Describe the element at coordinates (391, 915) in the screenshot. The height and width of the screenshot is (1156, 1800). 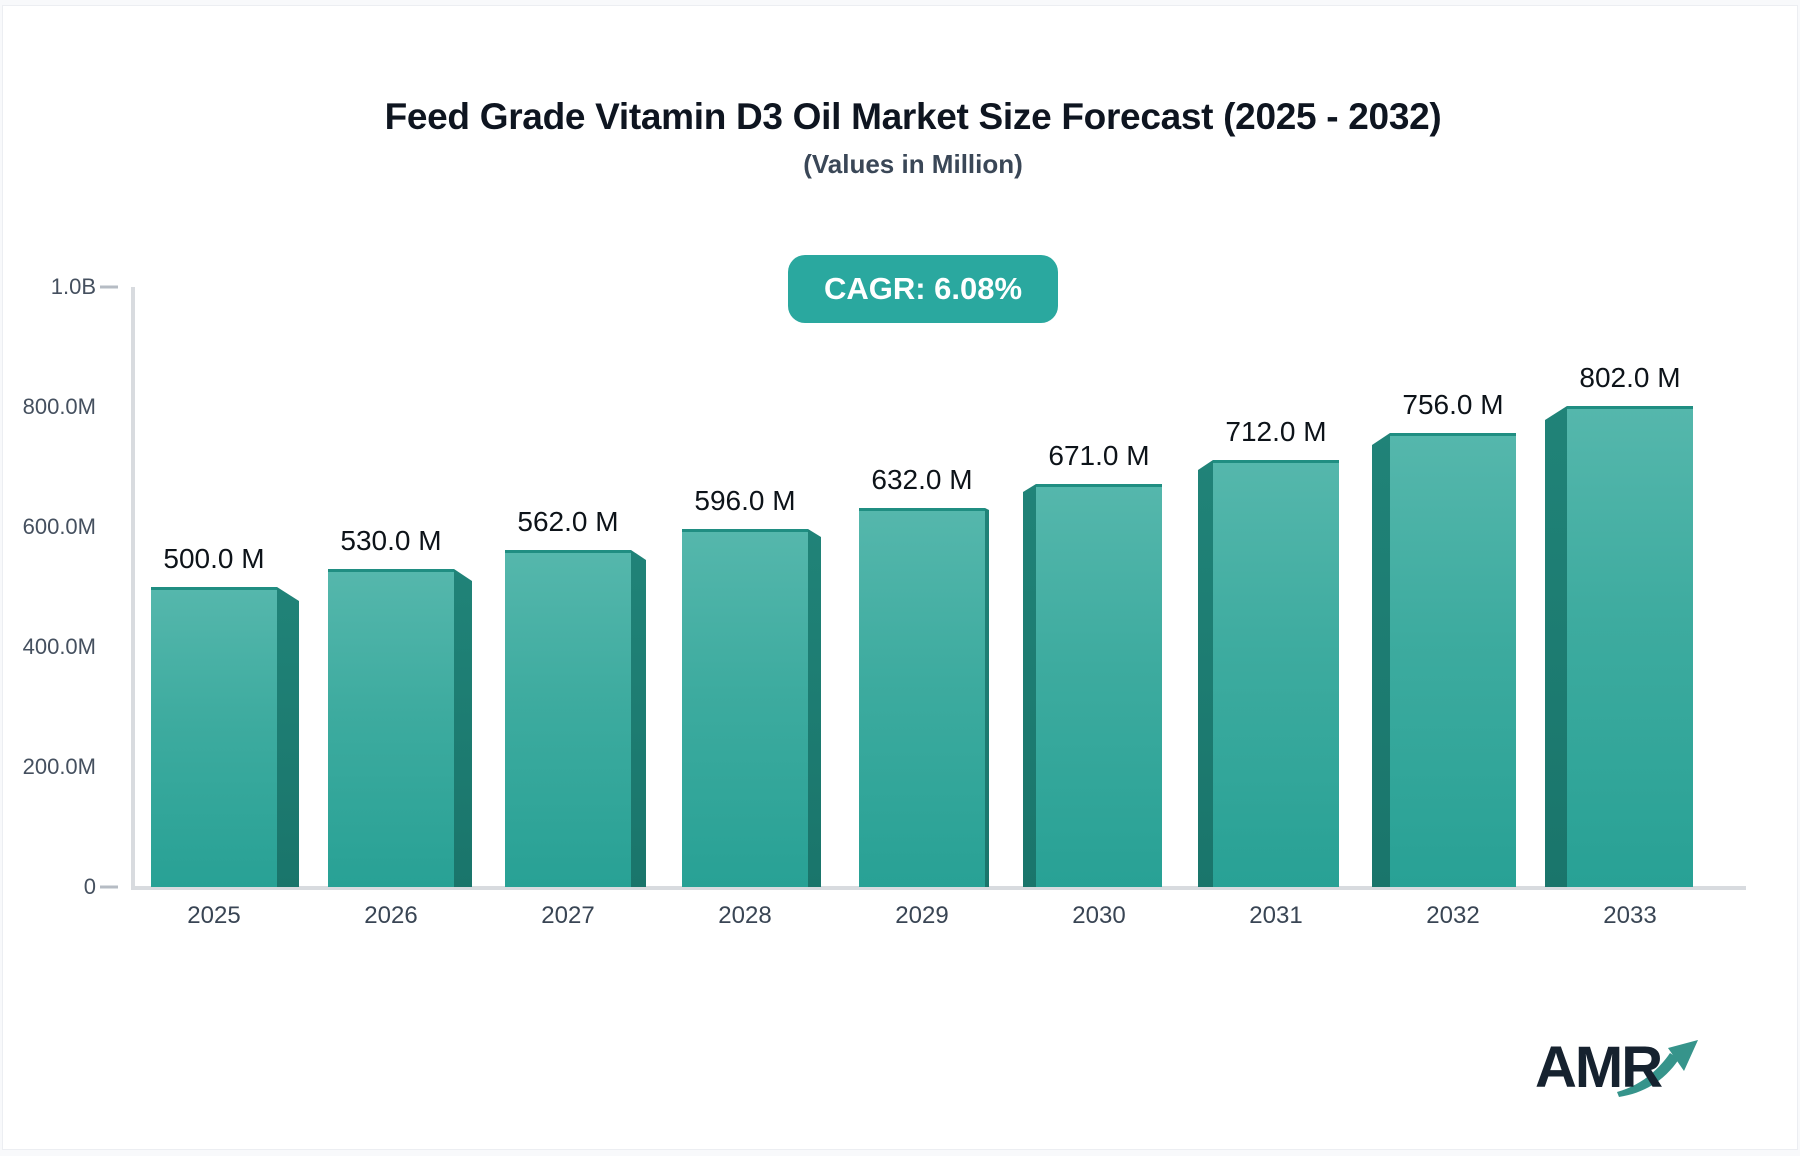
I see `x-axis-label: 2026` at that location.